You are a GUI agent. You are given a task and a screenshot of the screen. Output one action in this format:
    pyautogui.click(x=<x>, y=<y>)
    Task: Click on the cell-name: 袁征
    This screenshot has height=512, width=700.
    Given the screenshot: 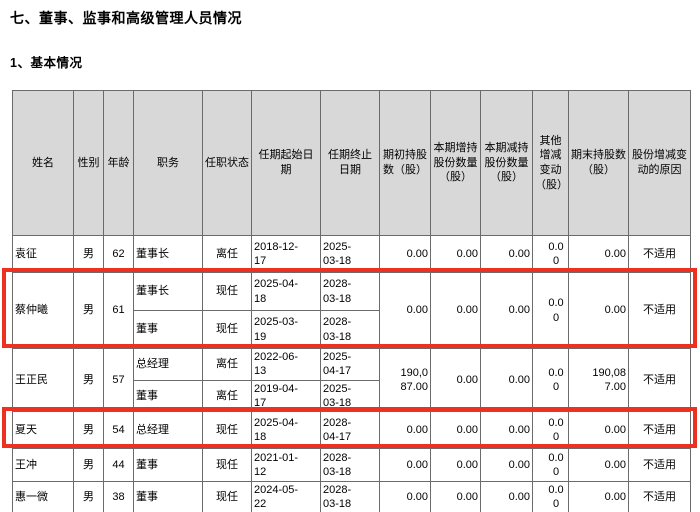 What is the action you would take?
    pyautogui.click(x=43, y=254)
    